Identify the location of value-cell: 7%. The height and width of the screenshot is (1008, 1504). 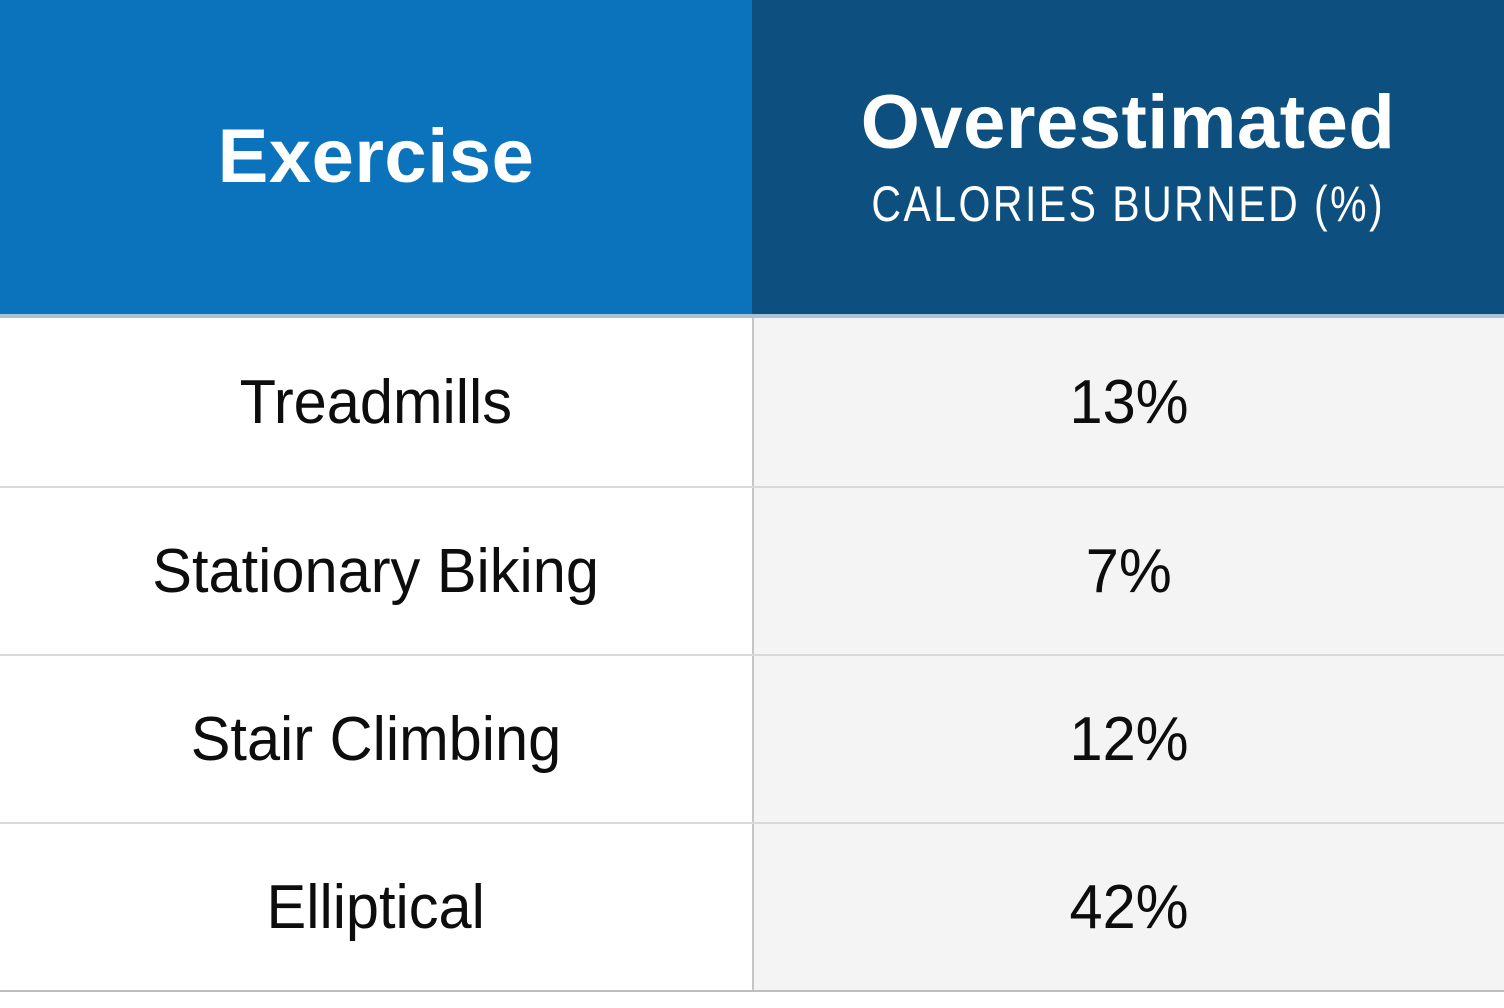
(1128, 571).